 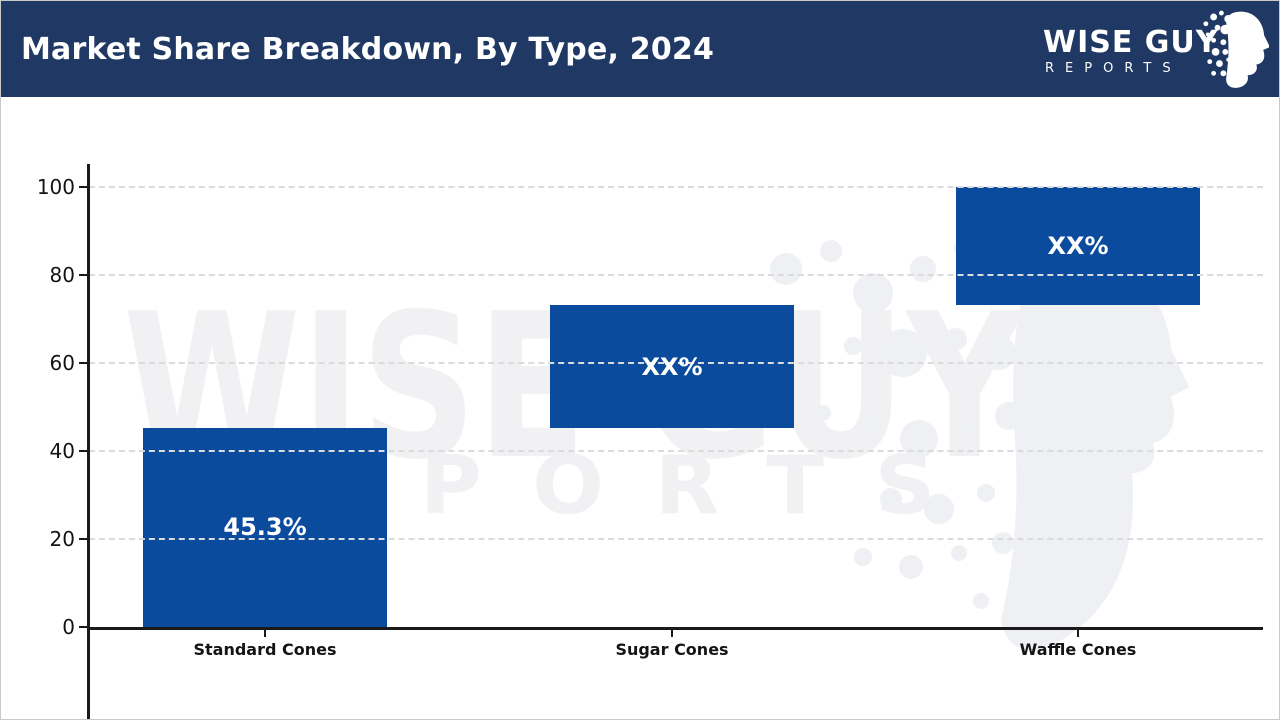 What do you see at coordinates (1131, 42) in the screenshot?
I see `logo-wordmark: WISE GUY` at bounding box center [1131, 42].